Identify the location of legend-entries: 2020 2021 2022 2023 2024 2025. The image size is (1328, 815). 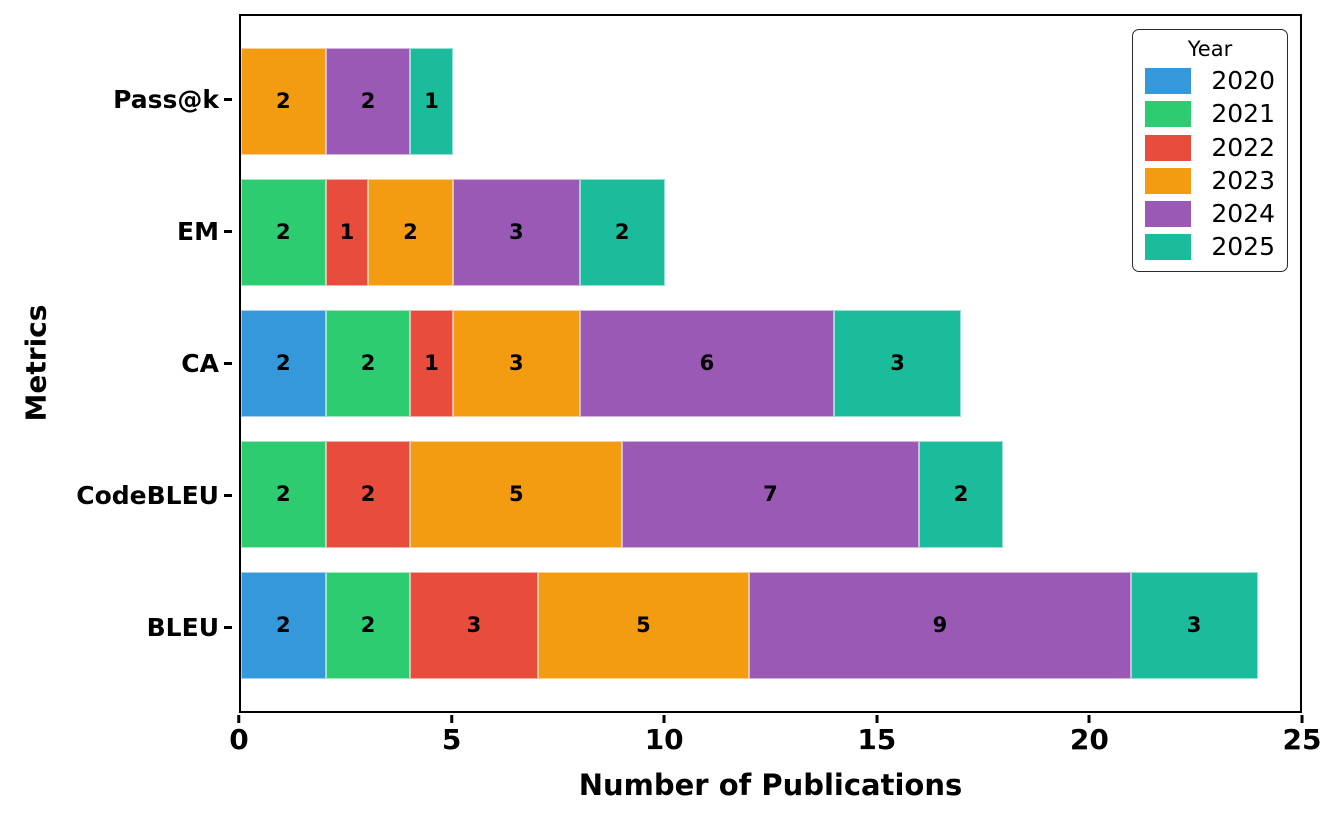
(1210, 164).